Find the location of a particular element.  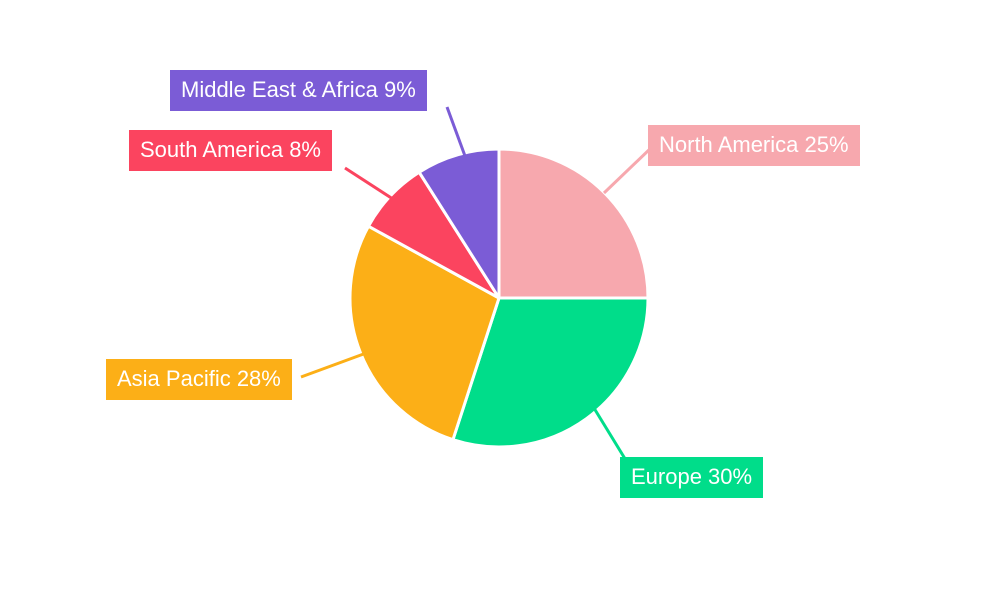

leader-line-south-america is located at coordinates (370, 184).